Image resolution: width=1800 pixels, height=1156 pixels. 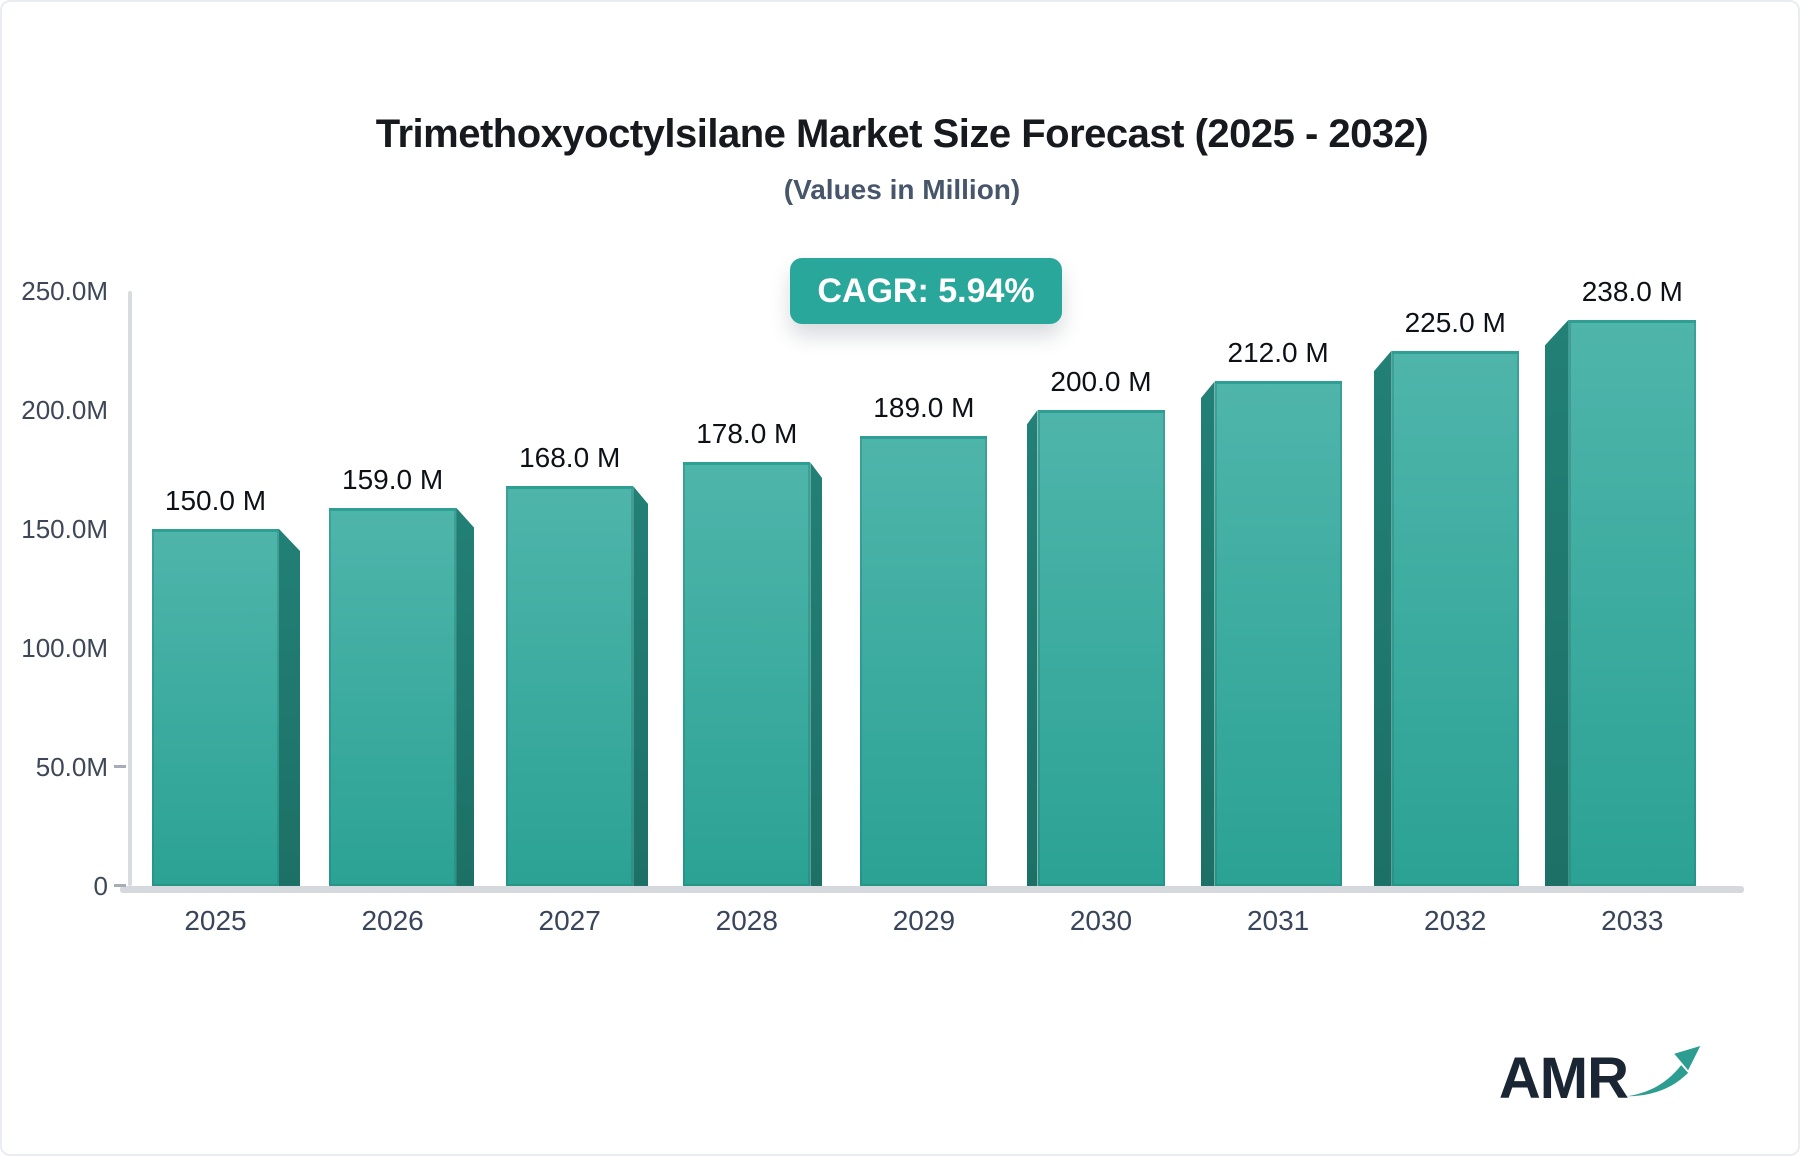 What do you see at coordinates (924, 661) in the screenshot?
I see `bar-2029` at bounding box center [924, 661].